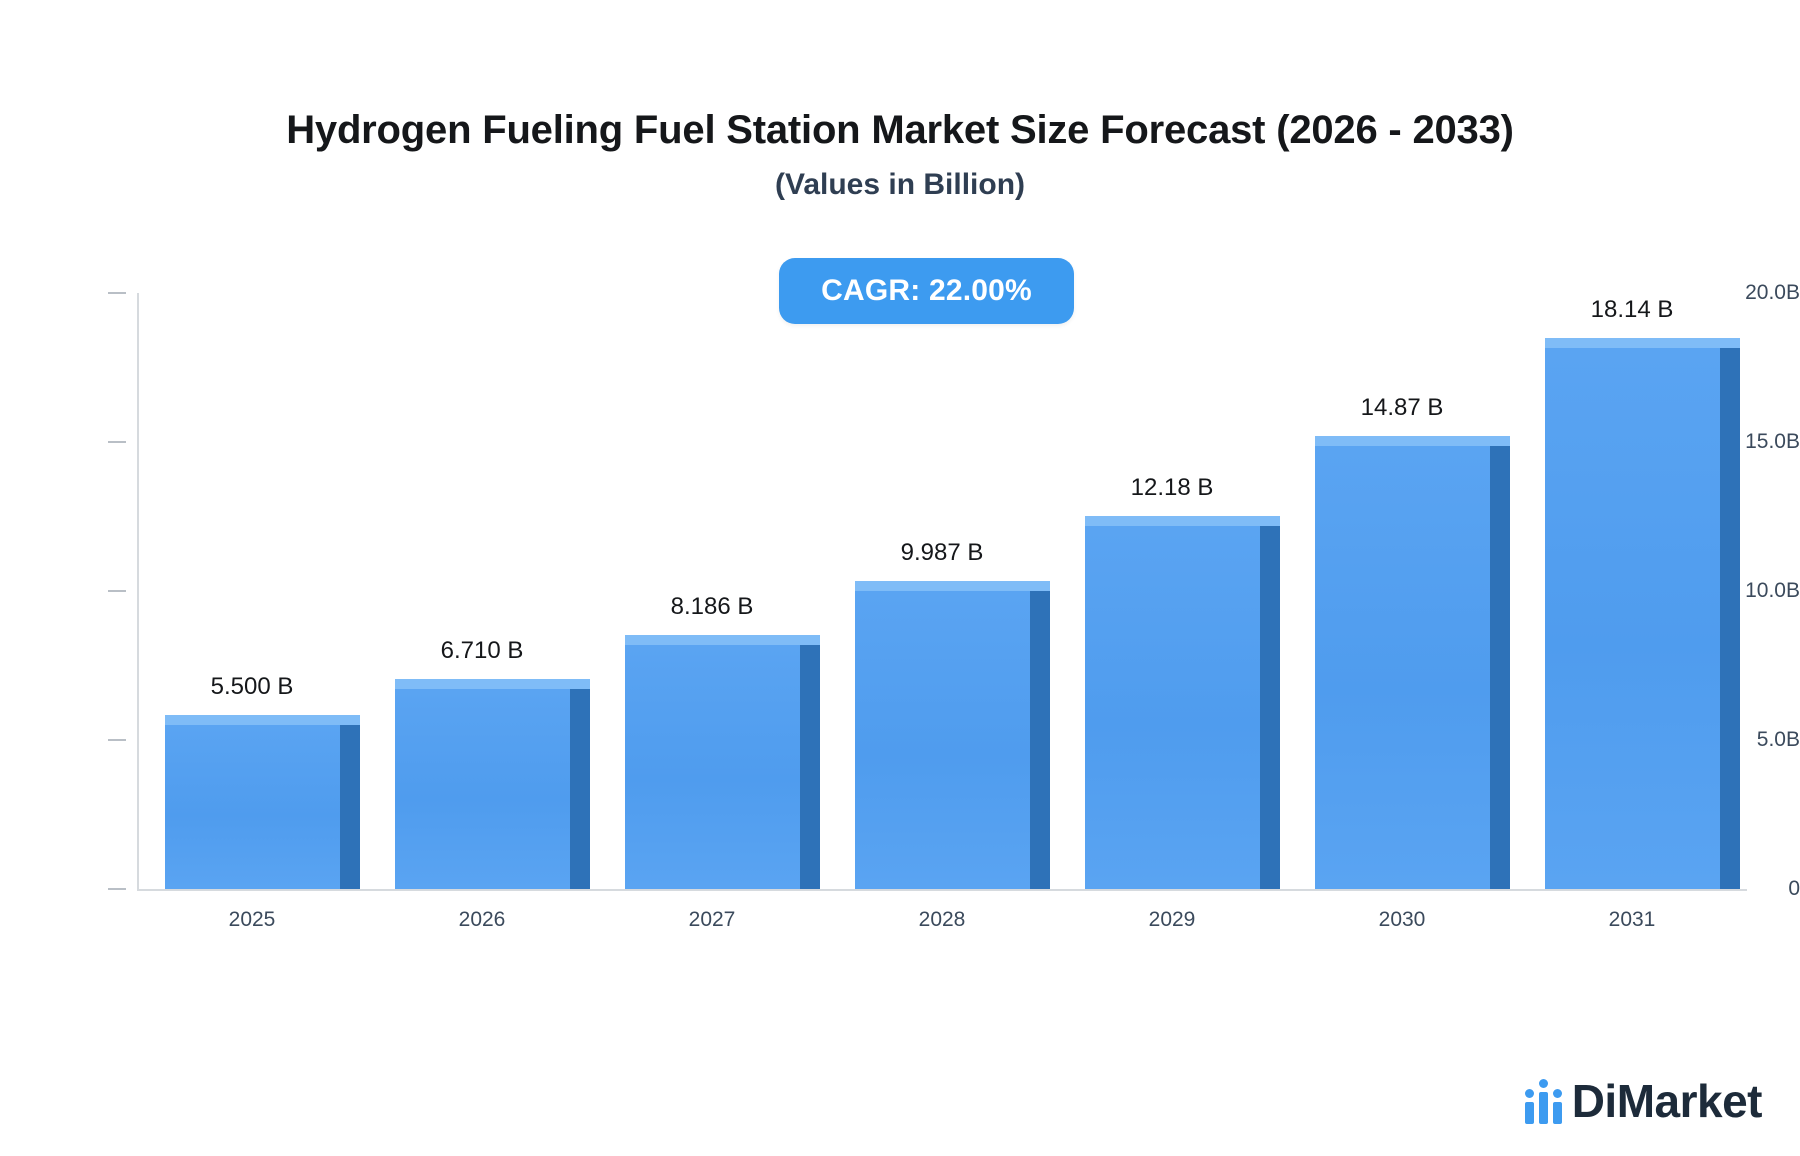  What do you see at coordinates (252, 687) in the screenshot?
I see `bar-value-label: 5.500 B` at bounding box center [252, 687].